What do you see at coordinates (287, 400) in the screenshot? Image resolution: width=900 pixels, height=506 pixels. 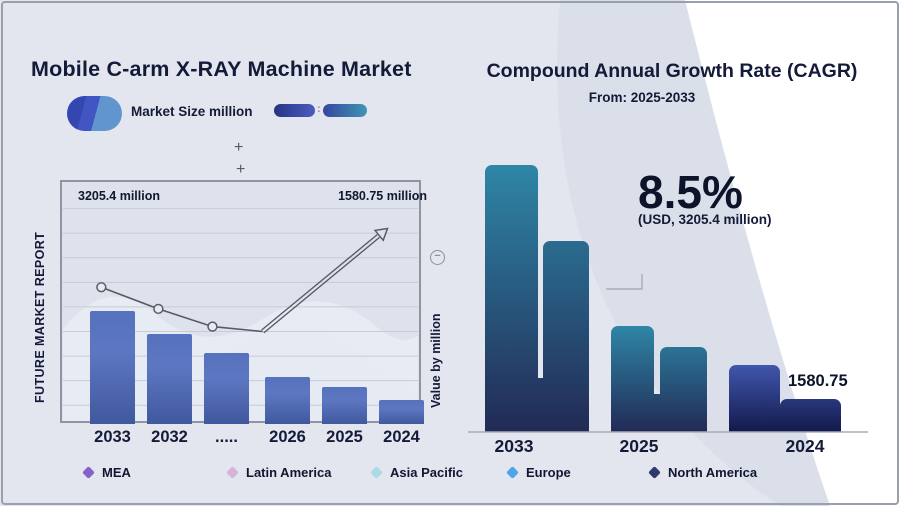 I see `market-size-bar-2026` at bounding box center [287, 400].